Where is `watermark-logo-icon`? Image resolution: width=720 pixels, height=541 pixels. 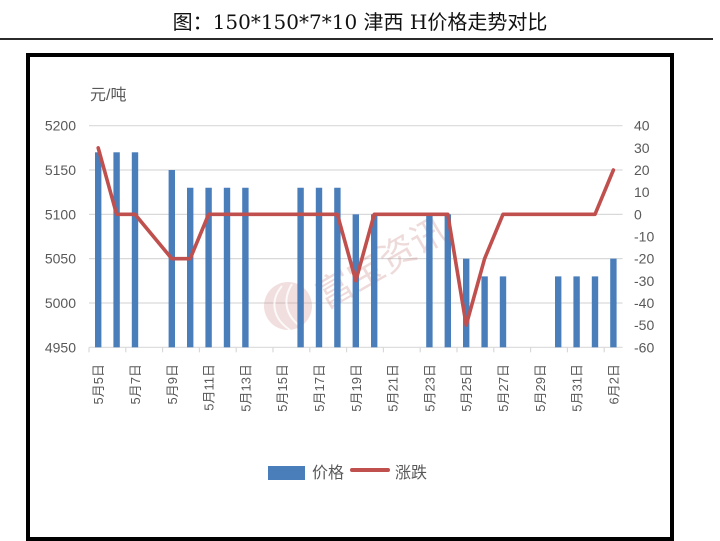 watermark-logo-icon is located at coordinates (288, 306).